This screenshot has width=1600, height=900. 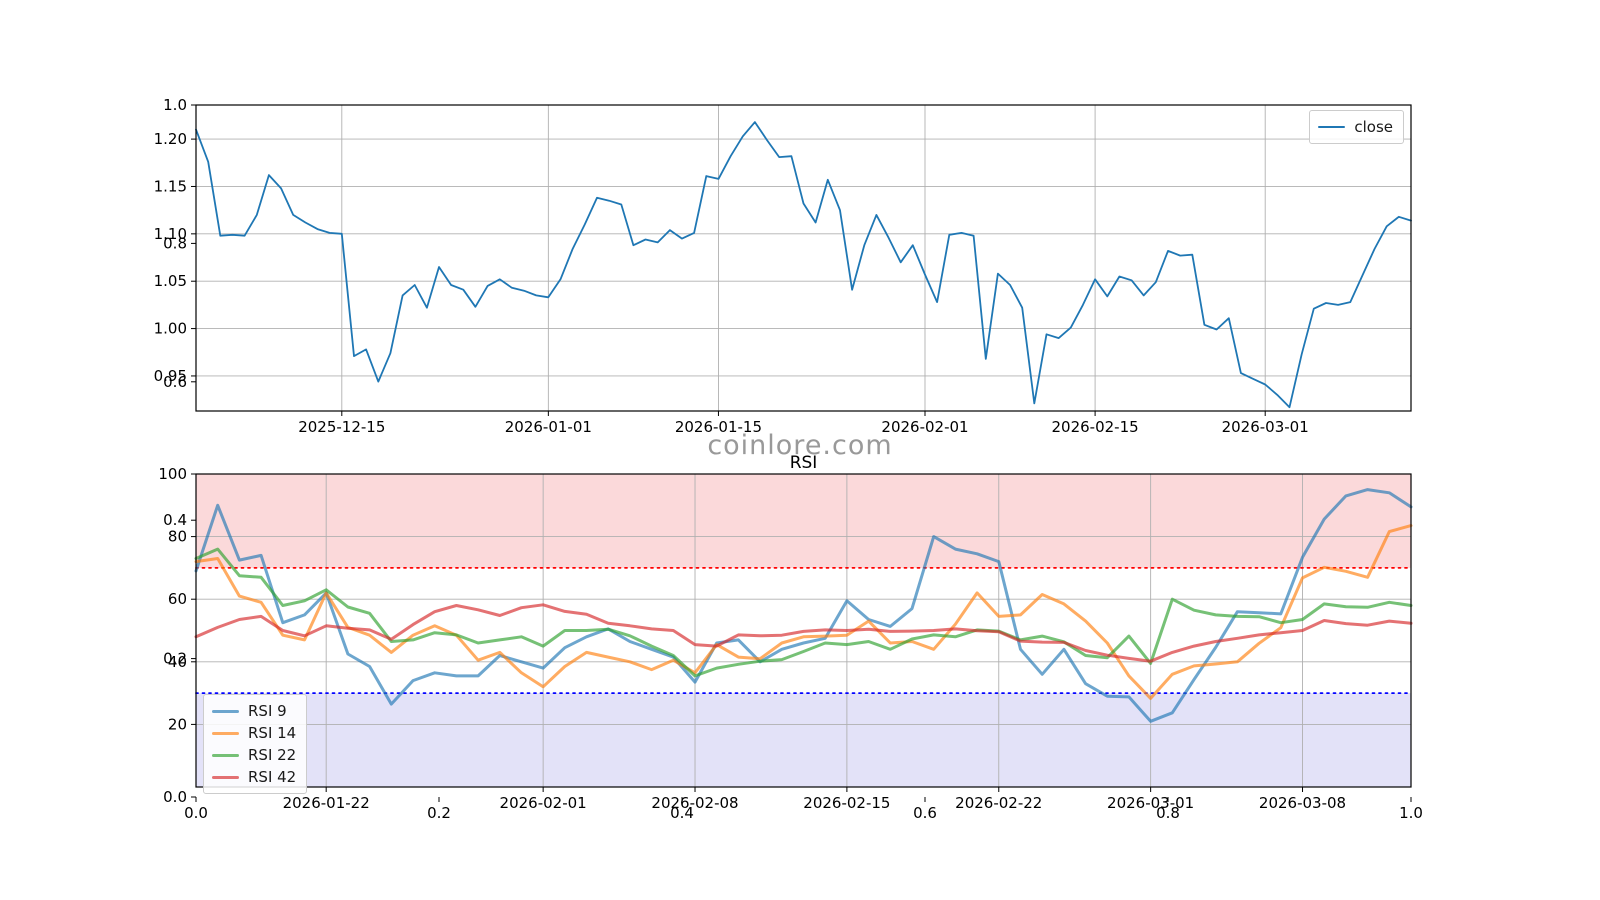 I want to click on legend-label-close: close, so click(x=1373, y=127).